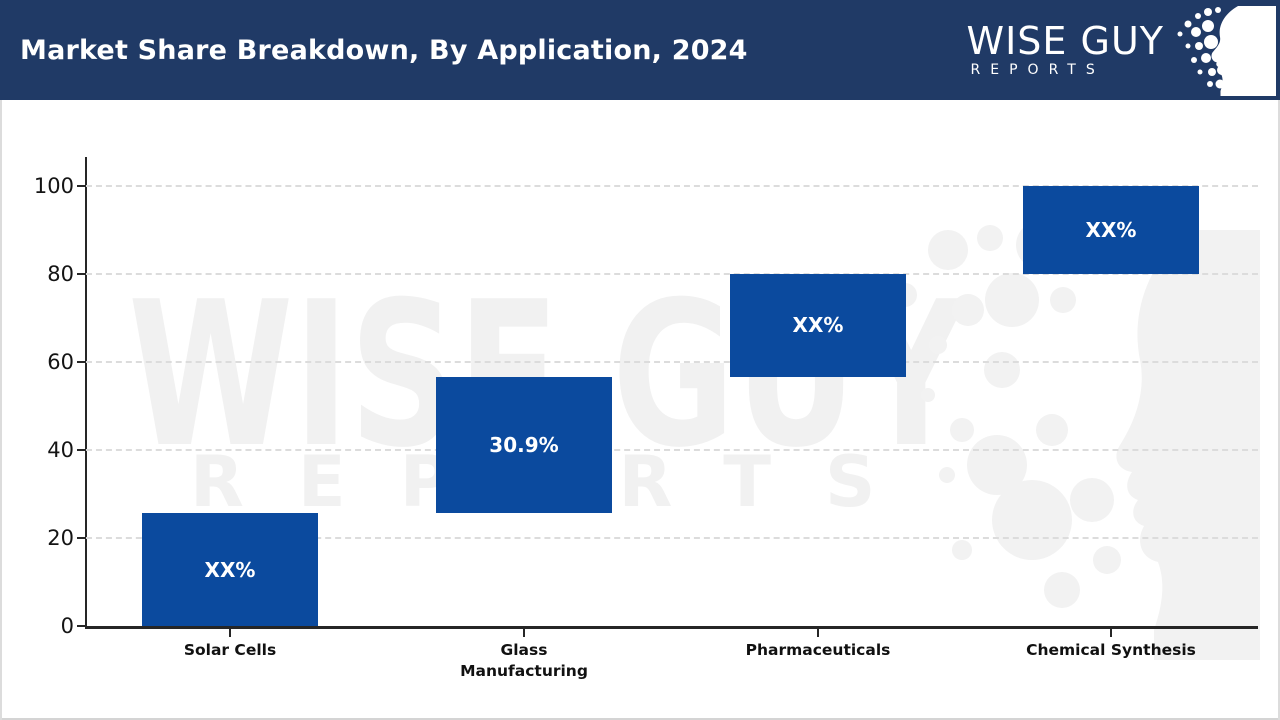 This screenshot has width=1280, height=720. I want to click on brand-logo: WISE GUY REPORTS, so click(1121, 50).